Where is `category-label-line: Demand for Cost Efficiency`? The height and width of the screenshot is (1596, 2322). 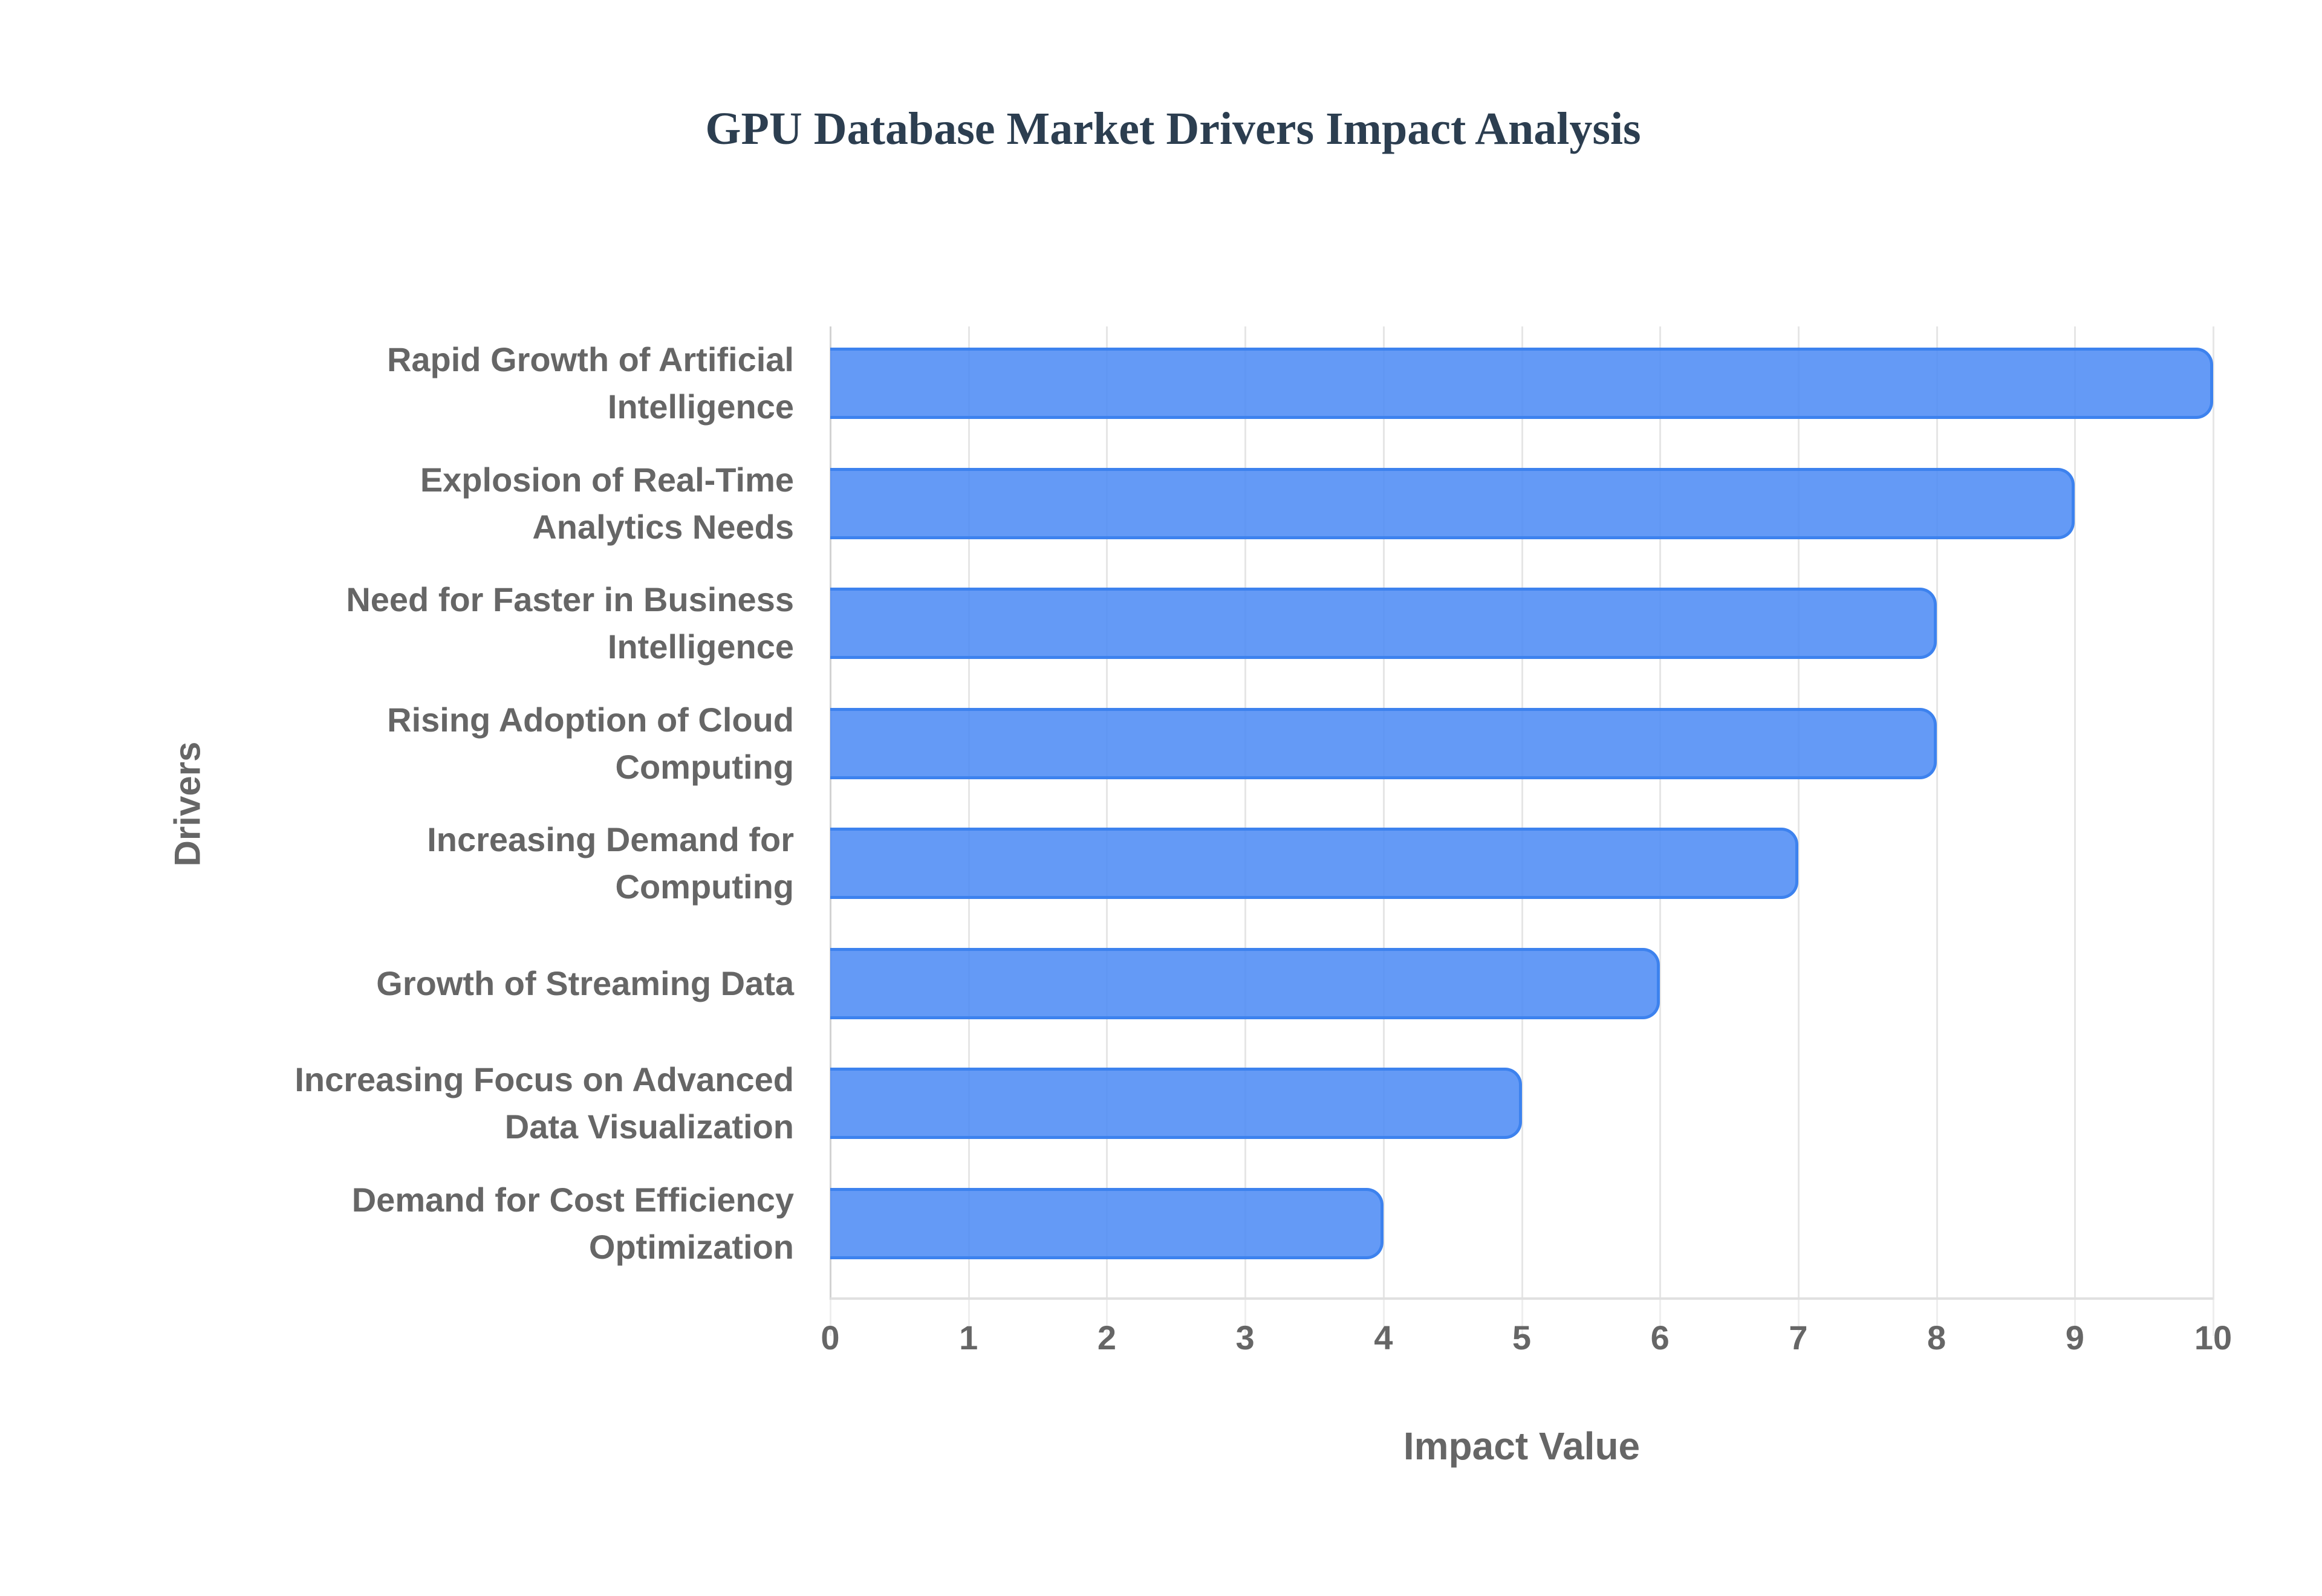 category-label-line: Demand for Cost Efficiency is located at coordinates (572, 1199).